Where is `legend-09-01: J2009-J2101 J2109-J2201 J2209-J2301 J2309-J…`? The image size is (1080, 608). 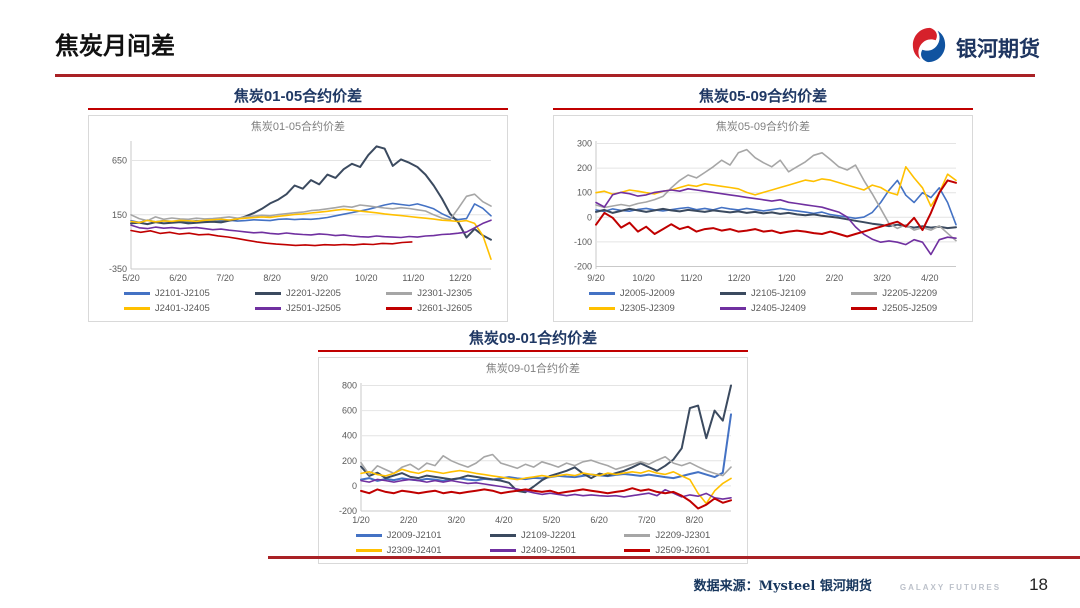 legend-09-01: J2009-J2101 J2109-J2201 J2209-J2301 J2309-J… is located at coordinates (533, 543).